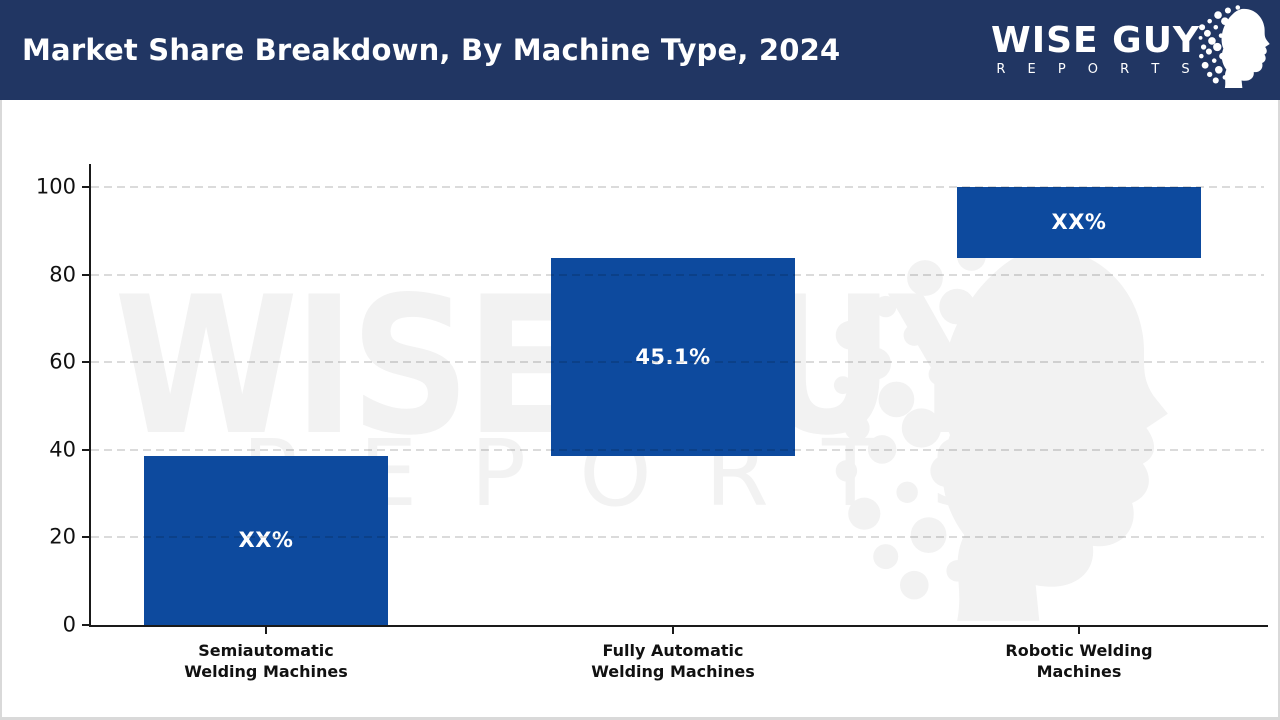  Describe the element at coordinates (85, 406) in the screenshot. I see `y-axis-ticks` at that location.